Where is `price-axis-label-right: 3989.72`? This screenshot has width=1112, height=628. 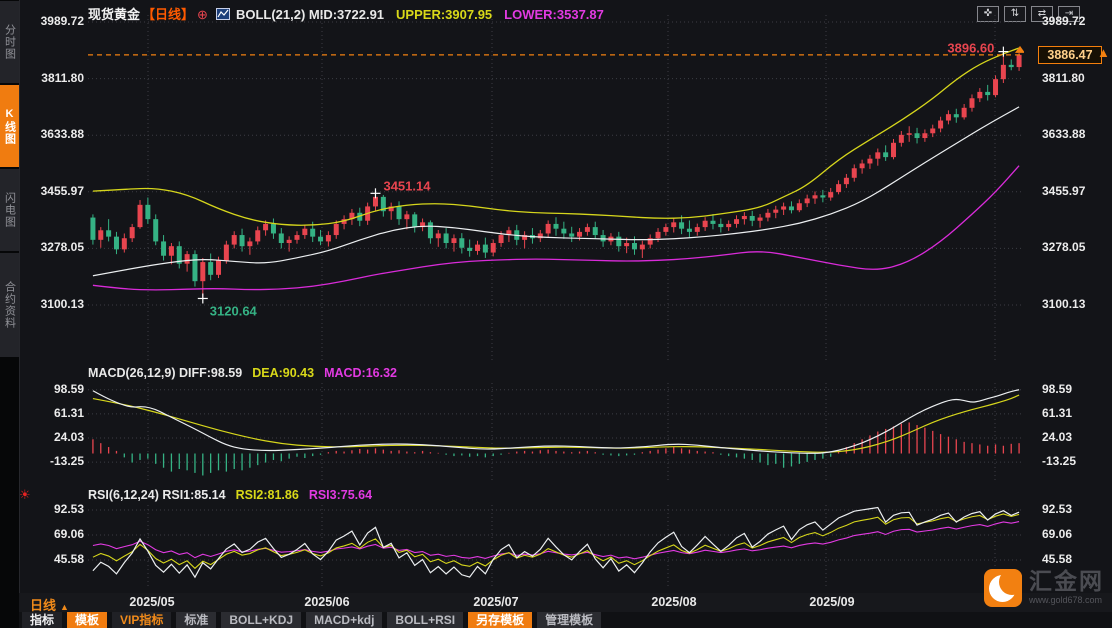
price-axis-label-right: 3989.72 is located at coordinates (1064, 21).